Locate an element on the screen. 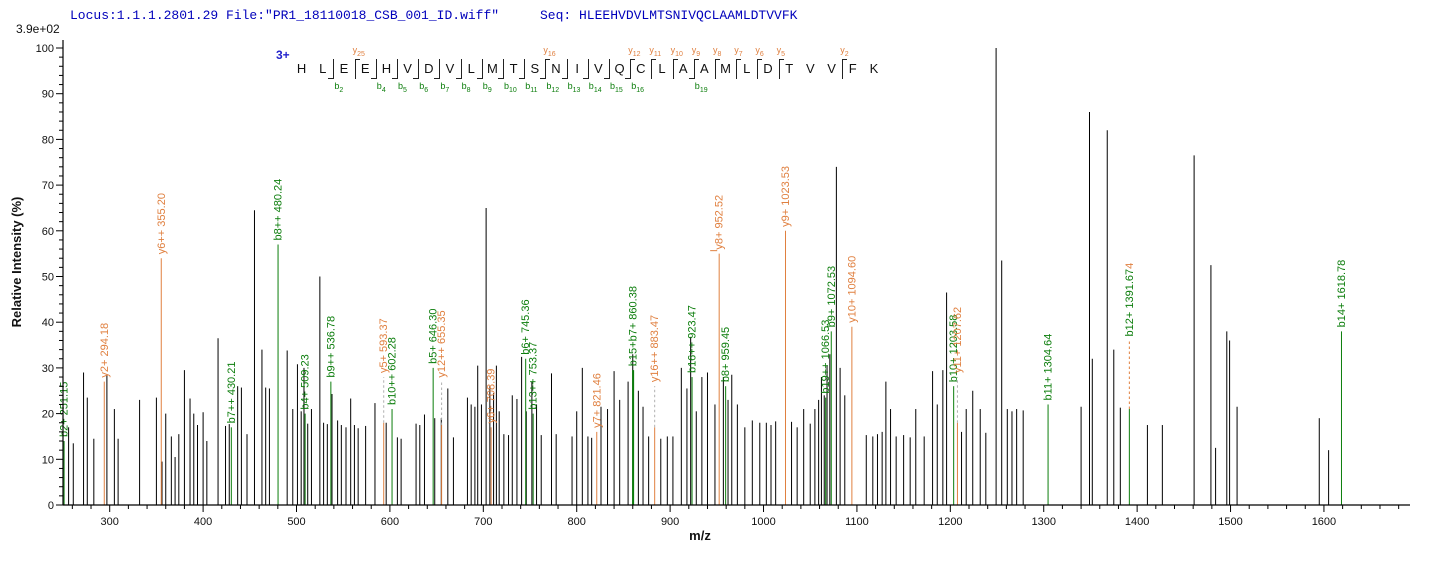 The width and height of the screenshot is (1436, 562). b-ion-mark-b2: b2 is located at coordinates (339, 87).